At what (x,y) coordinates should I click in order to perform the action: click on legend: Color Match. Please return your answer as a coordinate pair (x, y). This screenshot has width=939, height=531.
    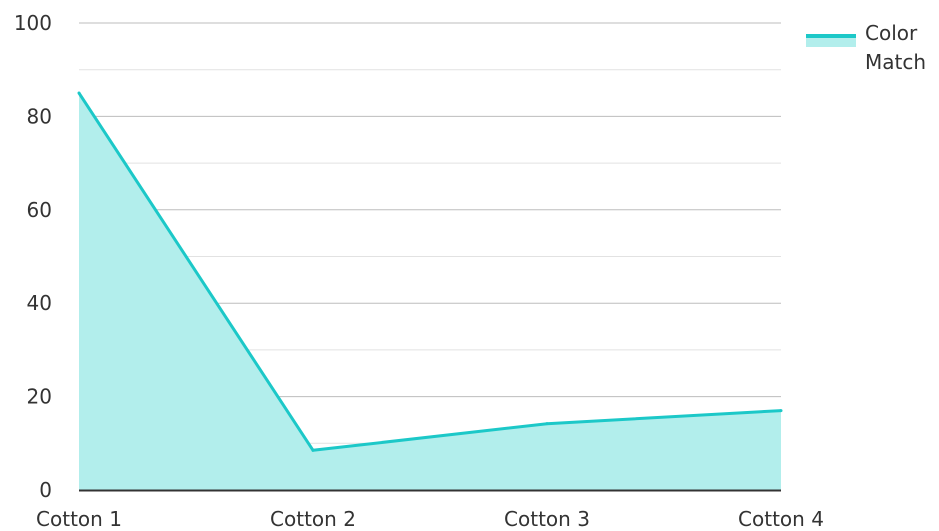
    Looking at the image, I should click on (866, 47).